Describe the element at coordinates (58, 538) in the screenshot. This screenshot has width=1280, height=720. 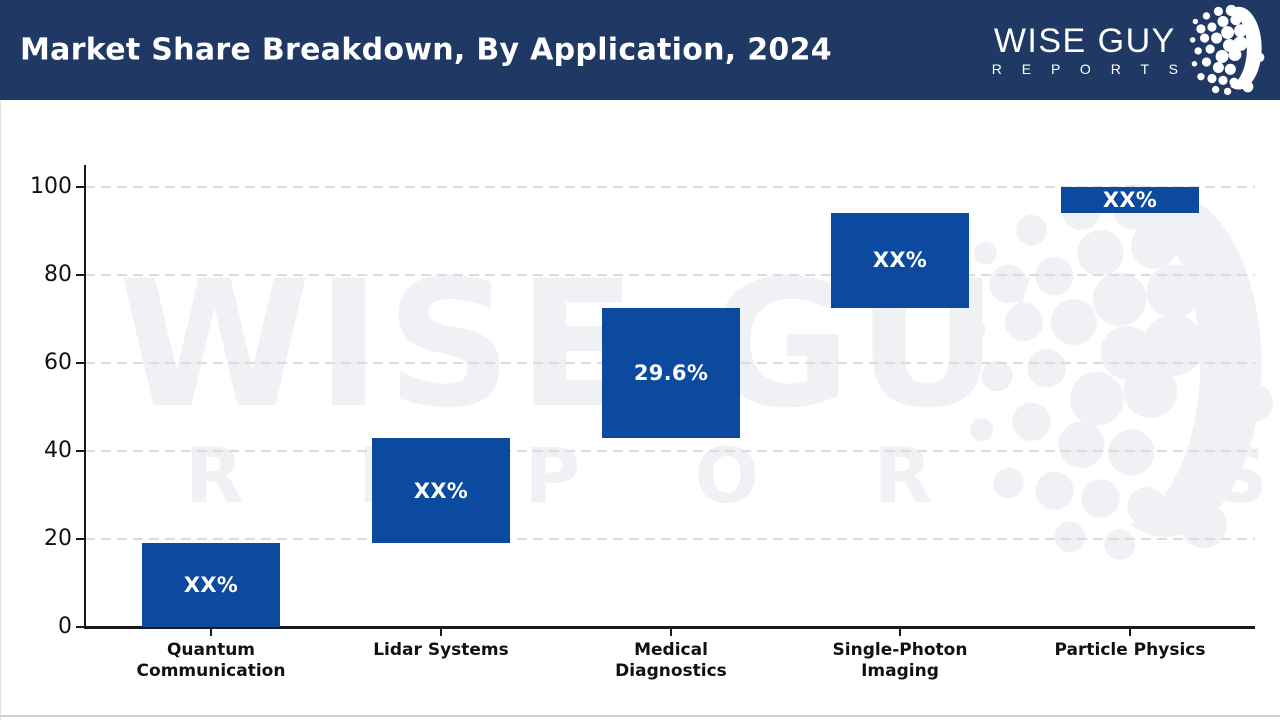
I see `y-tick-label: 20` at that location.